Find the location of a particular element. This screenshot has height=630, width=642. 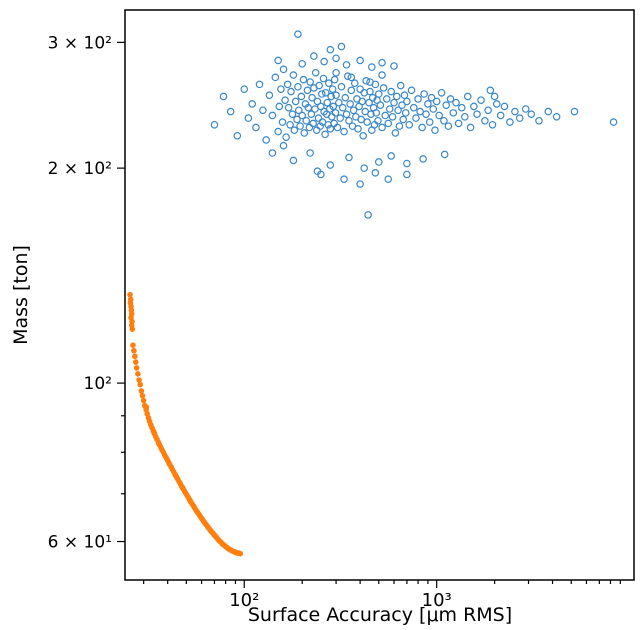

svg-text: 3 × 10² is located at coordinates (80, 43).